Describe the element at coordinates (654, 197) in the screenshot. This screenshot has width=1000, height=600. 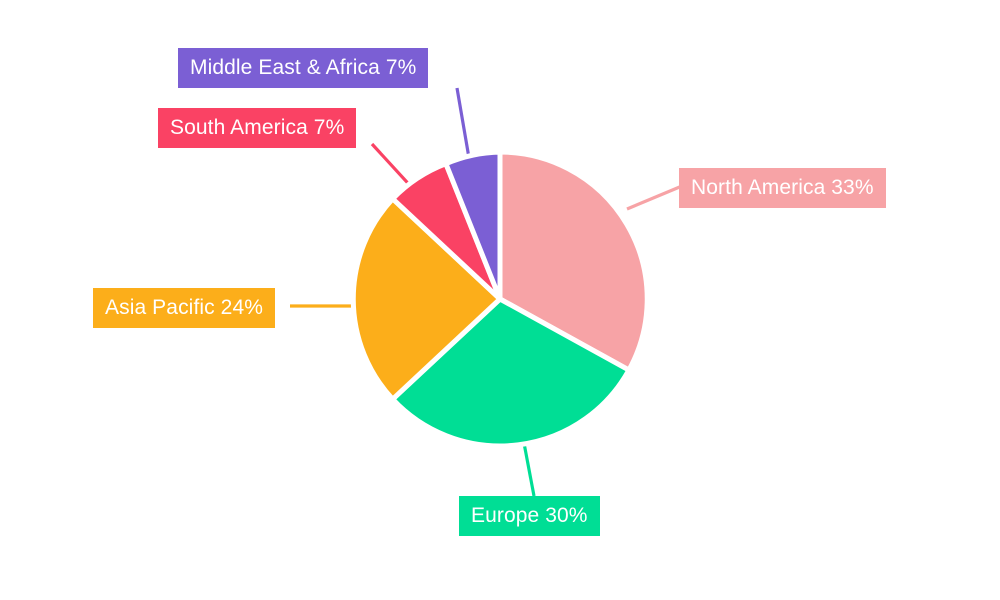
I see `leader-line-north-america` at that location.